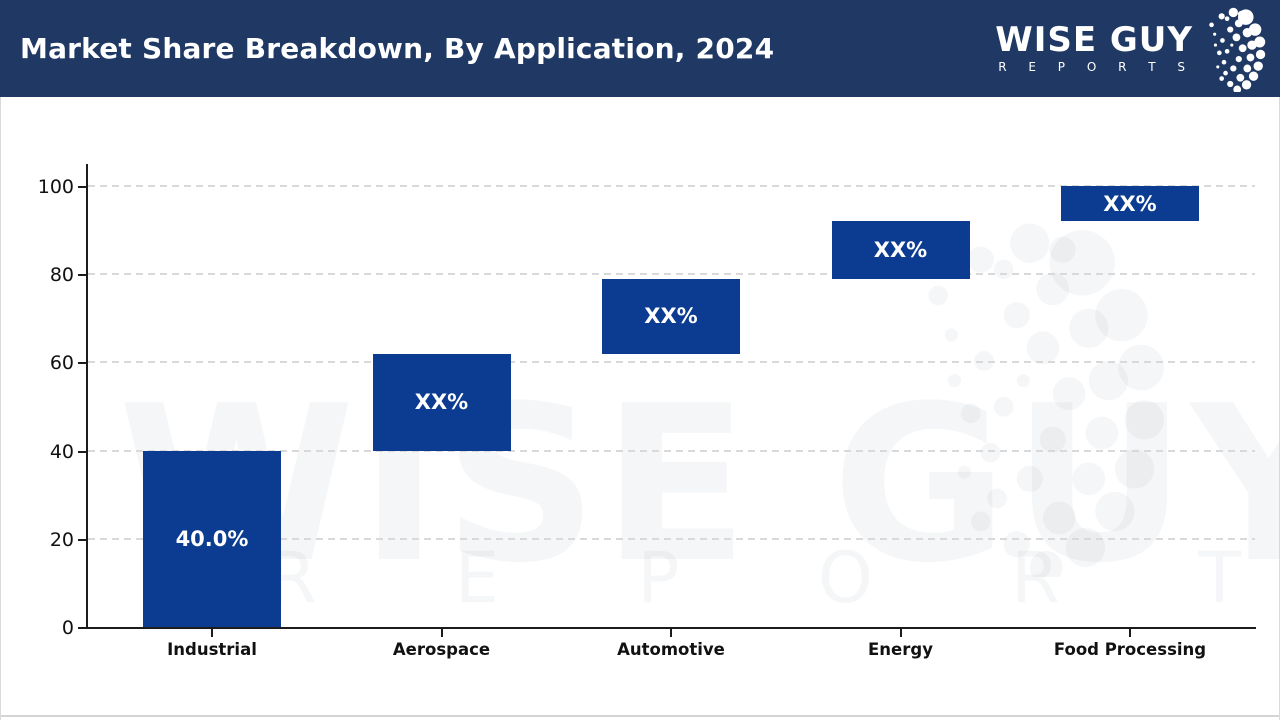 This screenshot has width=1280, height=720. I want to click on y-axis-tick-label: 60, so click(61, 363).